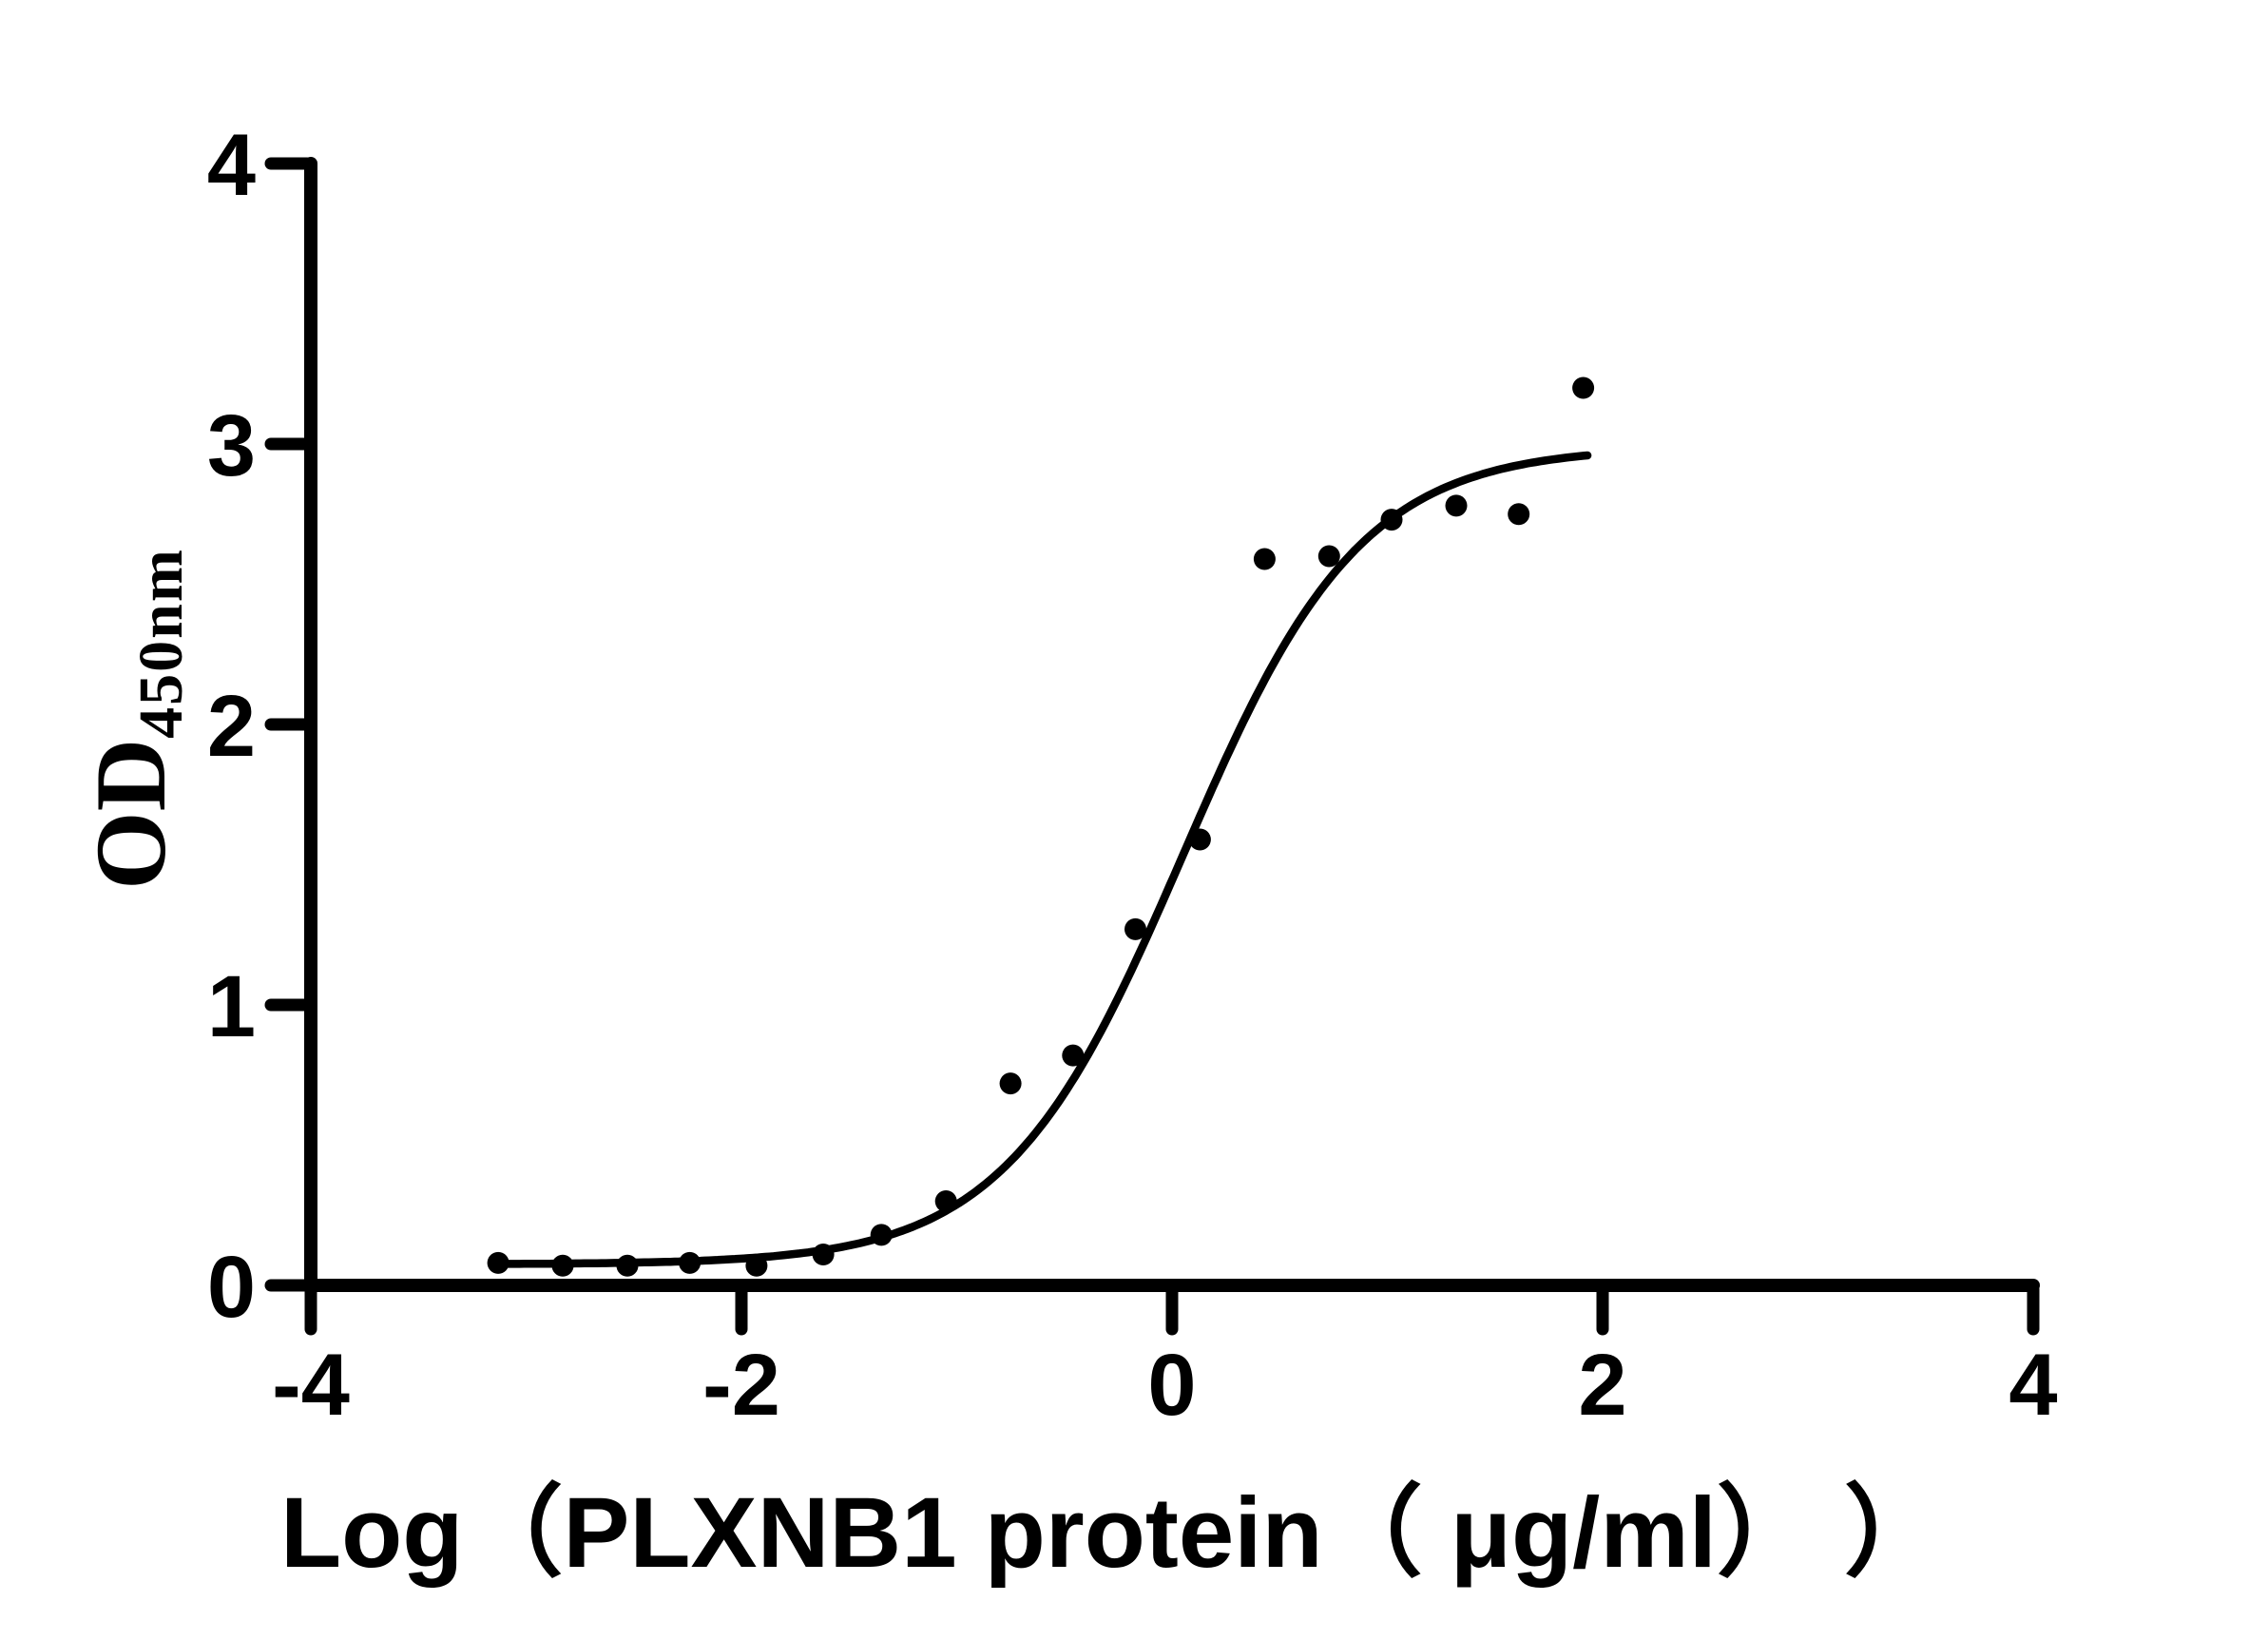  Describe the element at coordinates (1112, 1532) in the screenshot. I see `x-axis-title-text: Log（PLXNB1 protein（ μg/ml） ）` at that location.